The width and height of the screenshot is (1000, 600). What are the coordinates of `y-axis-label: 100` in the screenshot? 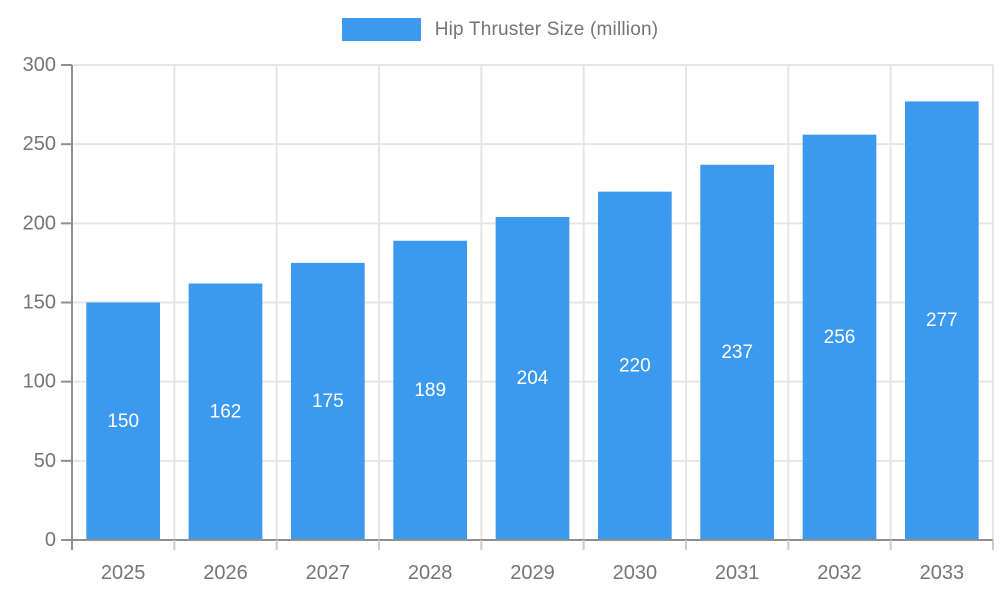 It's located at (39, 382).